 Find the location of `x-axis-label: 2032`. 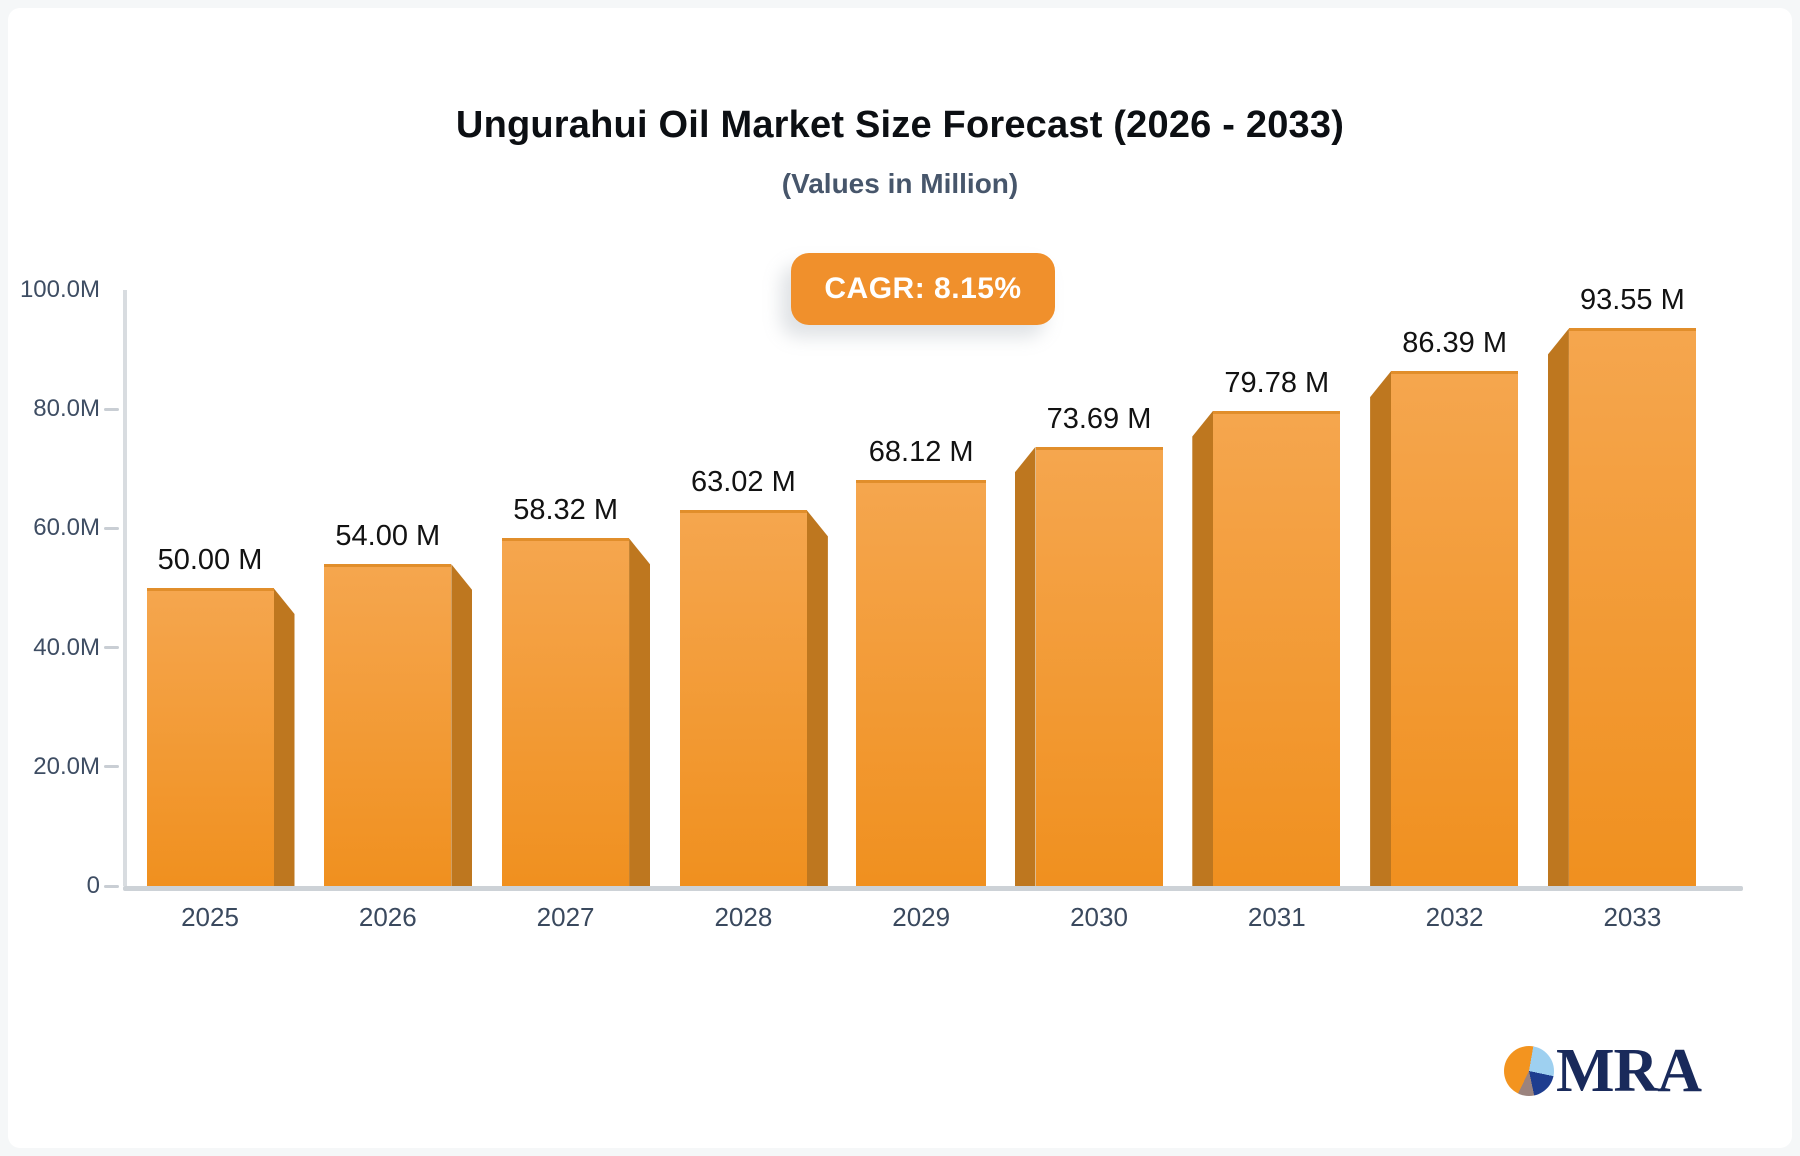

x-axis-label: 2032 is located at coordinates (1454, 917).